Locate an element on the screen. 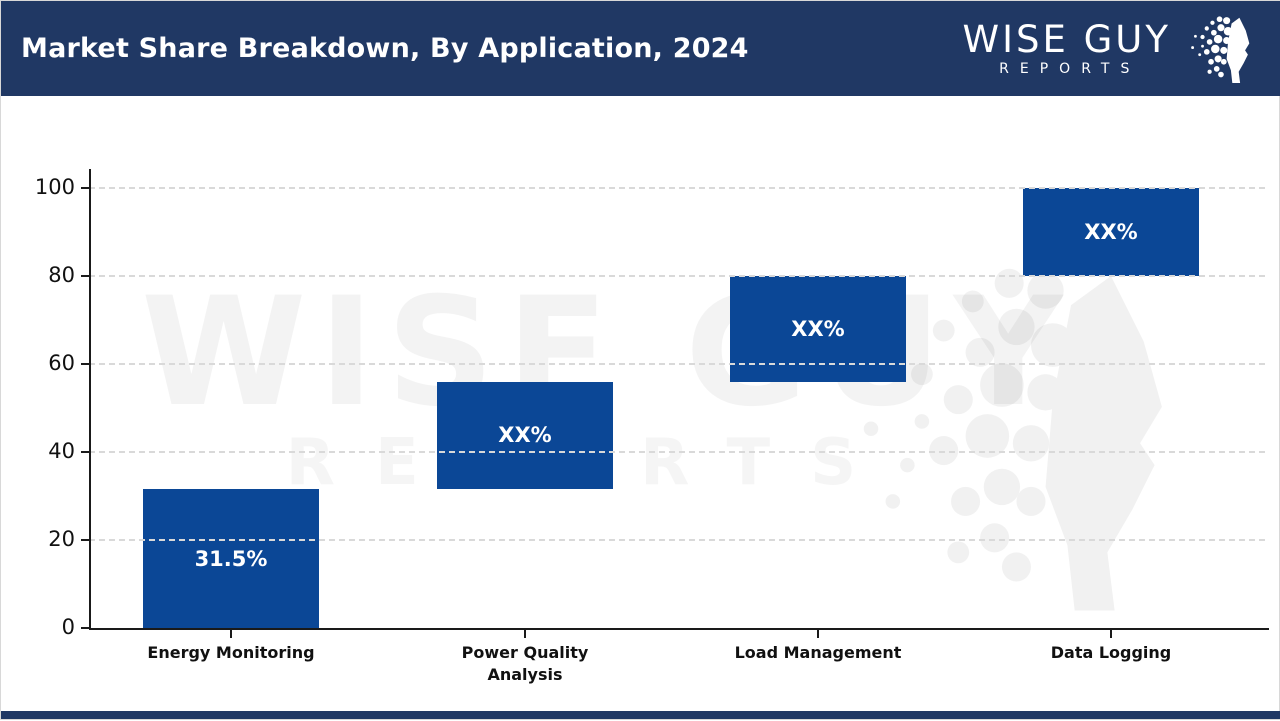 The width and height of the screenshot is (1280, 721). logo-text: WISE GUY REPORTS is located at coordinates (1067, 48).